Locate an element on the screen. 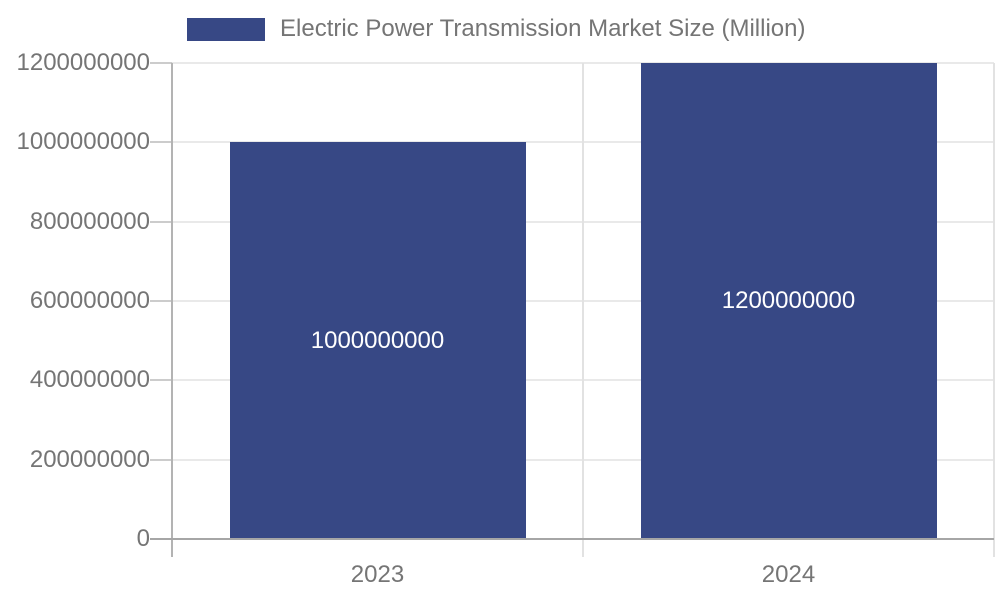 The width and height of the screenshot is (1000, 600). bar-value-label: 1000000000 is located at coordinates (377, 340).